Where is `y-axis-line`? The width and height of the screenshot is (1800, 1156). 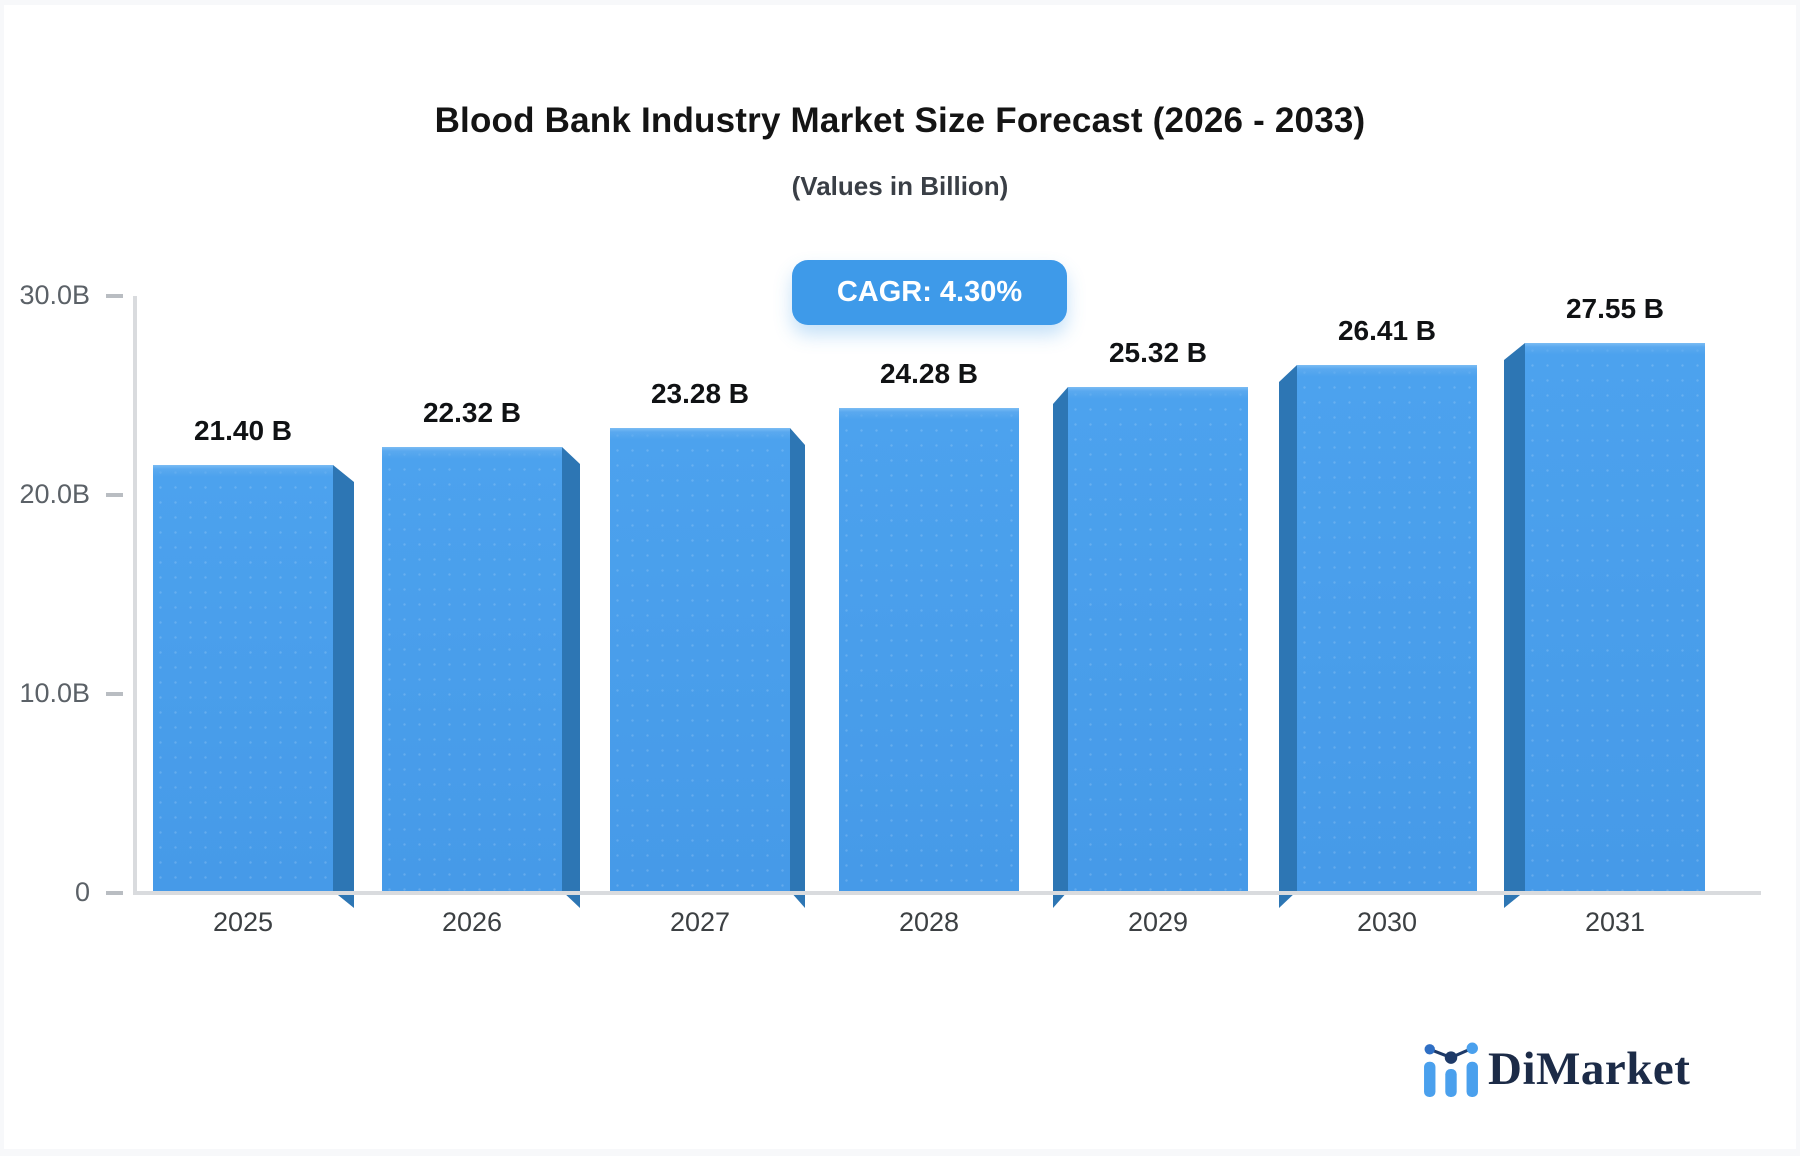
y-axis-line is located at coordinates (135, 594).